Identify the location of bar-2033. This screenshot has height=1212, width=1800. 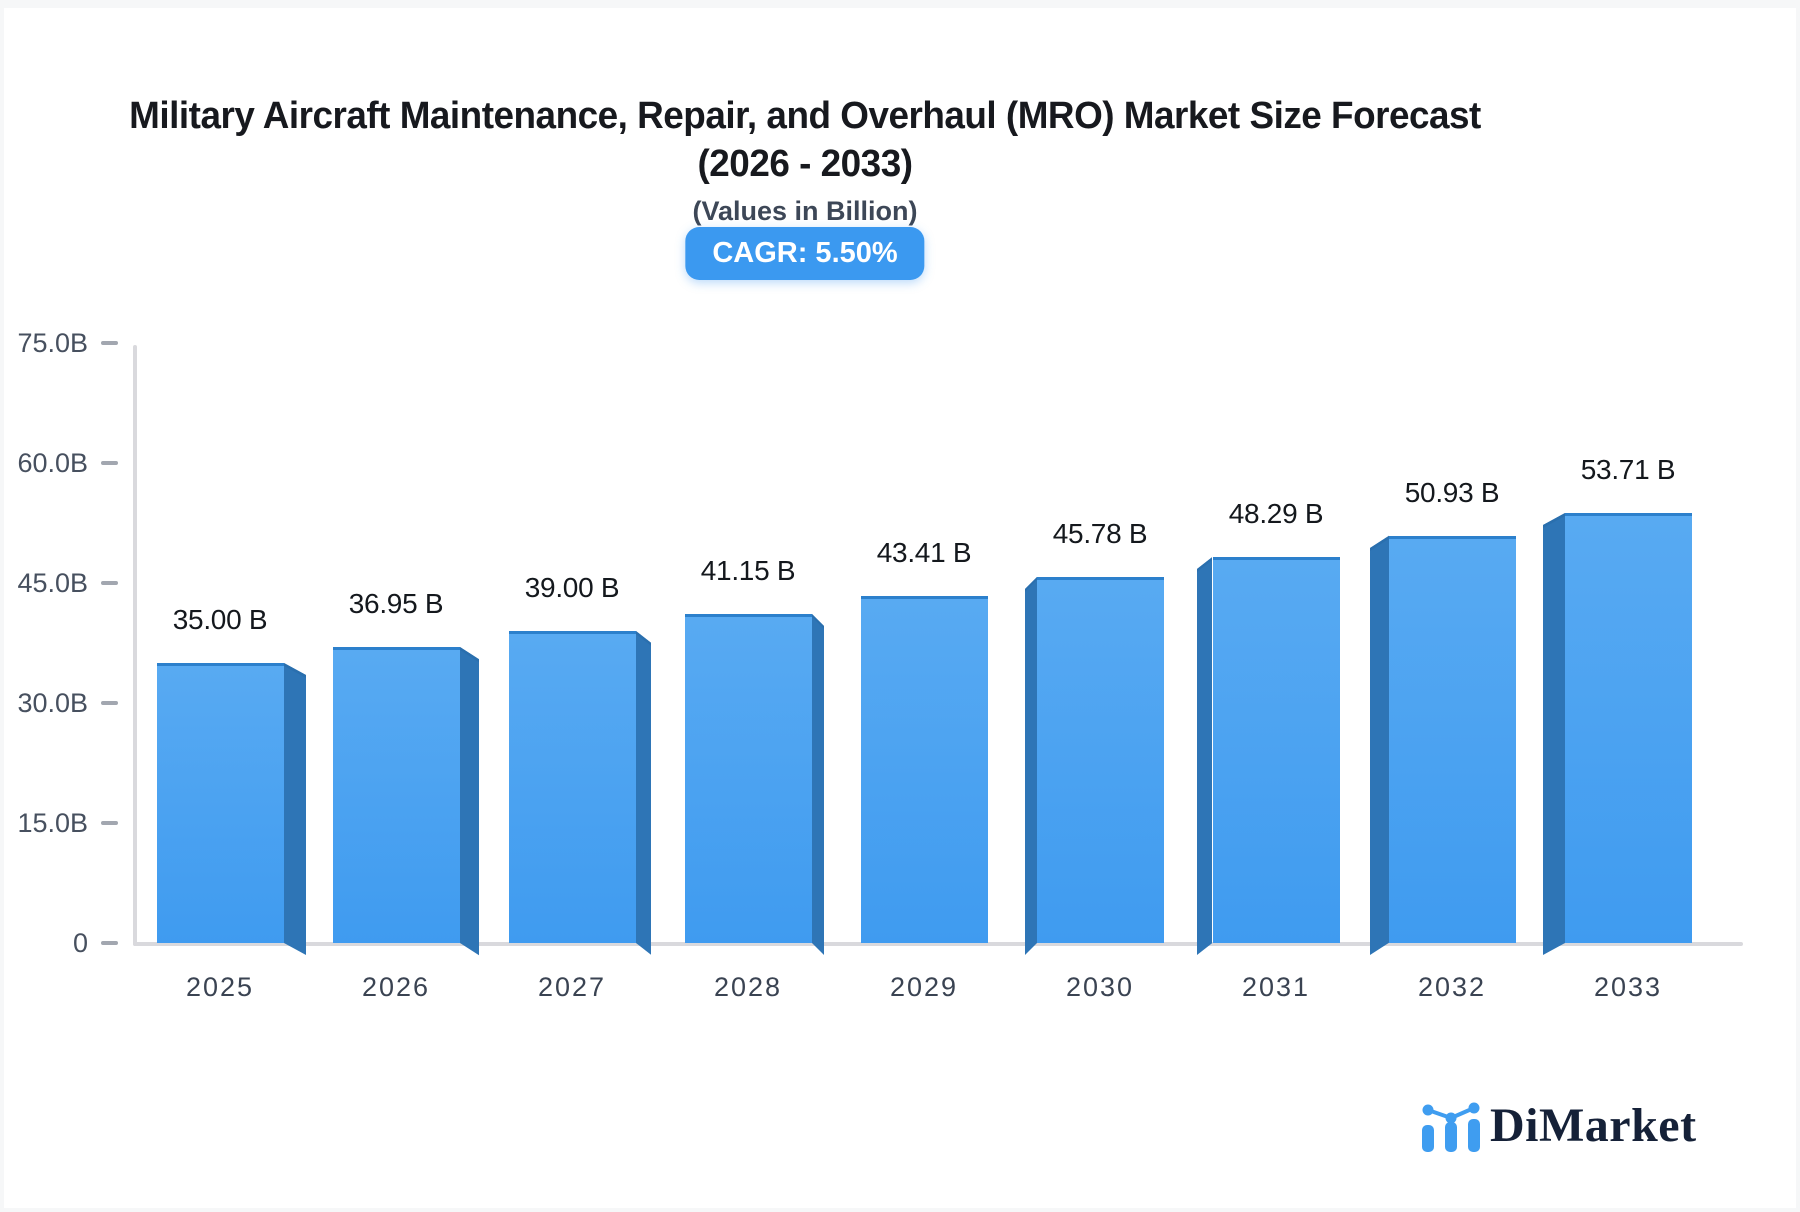
(1628, 728).